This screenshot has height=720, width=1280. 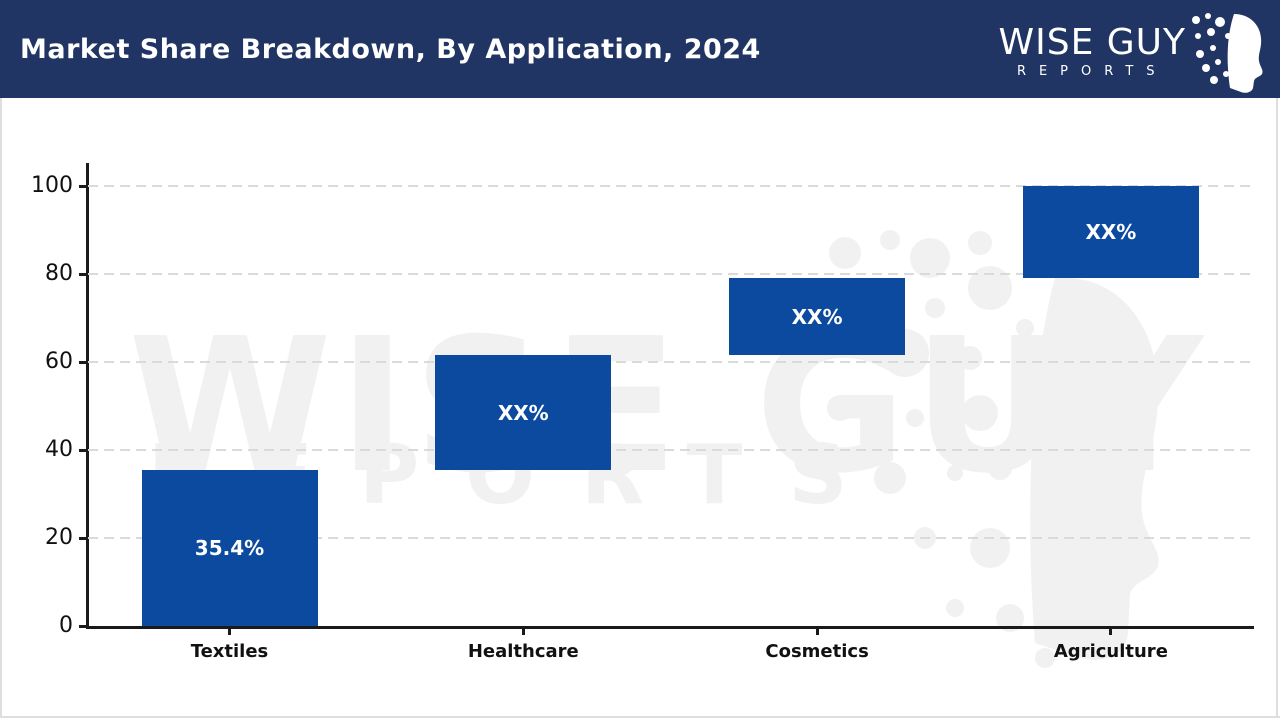 I want to click on bar-cosmetics: XX%, so click(x=817, y=317).